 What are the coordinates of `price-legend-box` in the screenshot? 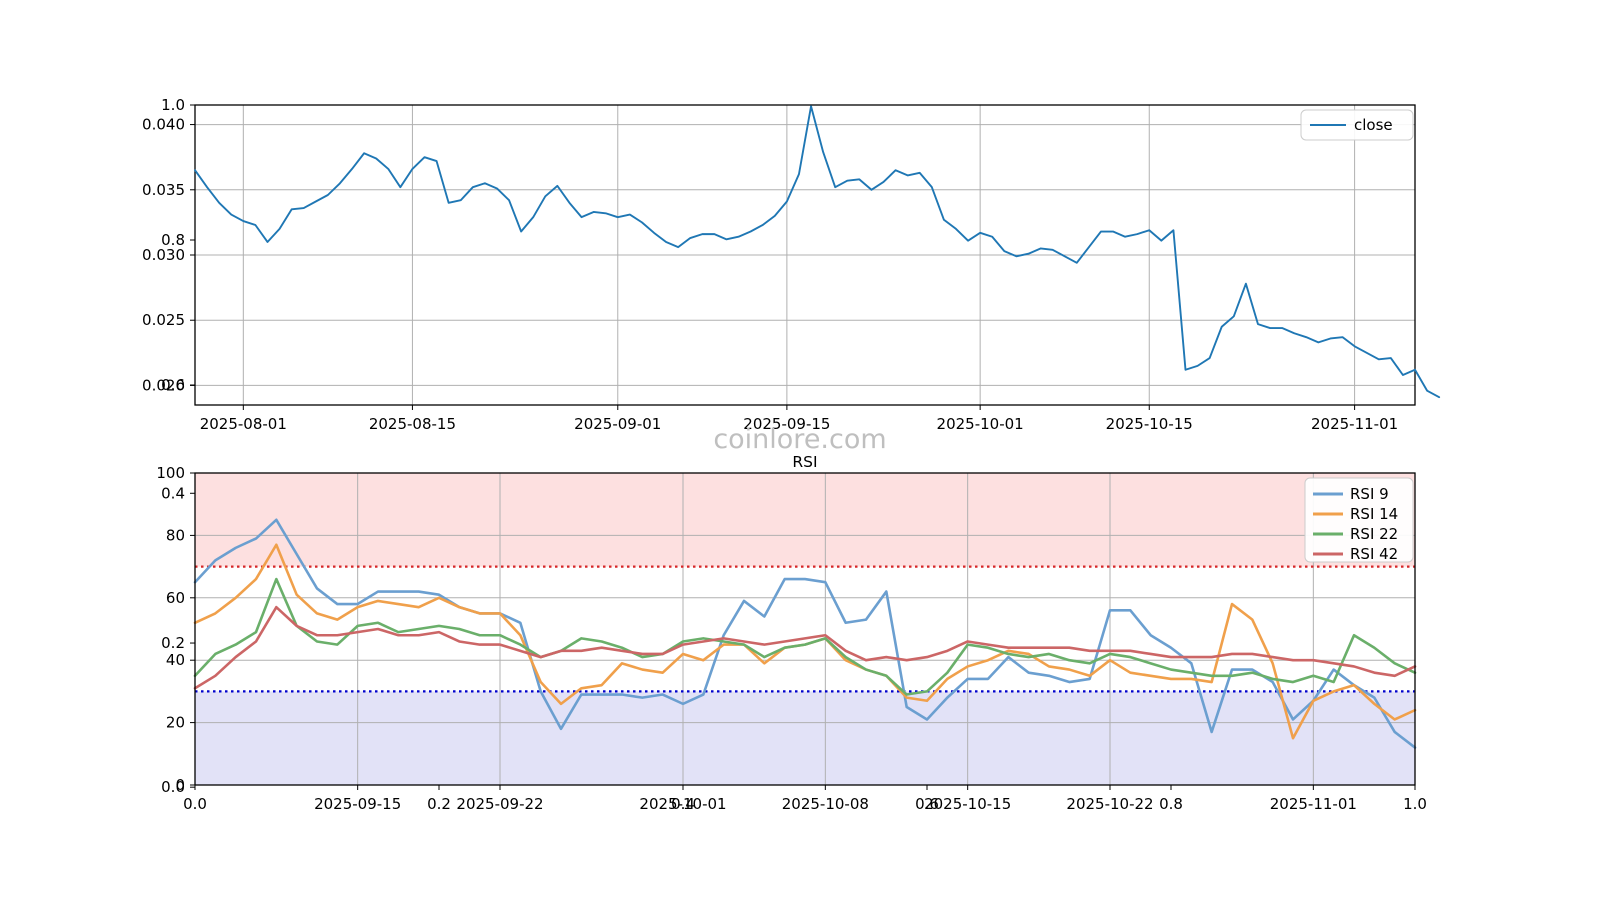 It's located at (1357, 125).